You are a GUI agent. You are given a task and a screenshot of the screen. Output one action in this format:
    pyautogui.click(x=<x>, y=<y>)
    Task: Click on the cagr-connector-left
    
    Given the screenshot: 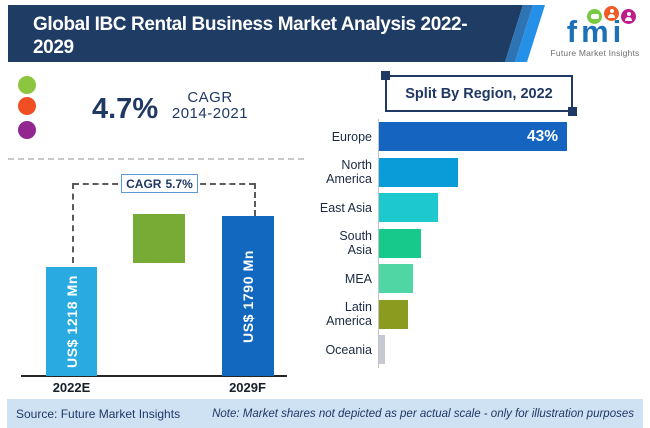 What is the action you would take?
    pyautogui.click(x=73, y=223)
    